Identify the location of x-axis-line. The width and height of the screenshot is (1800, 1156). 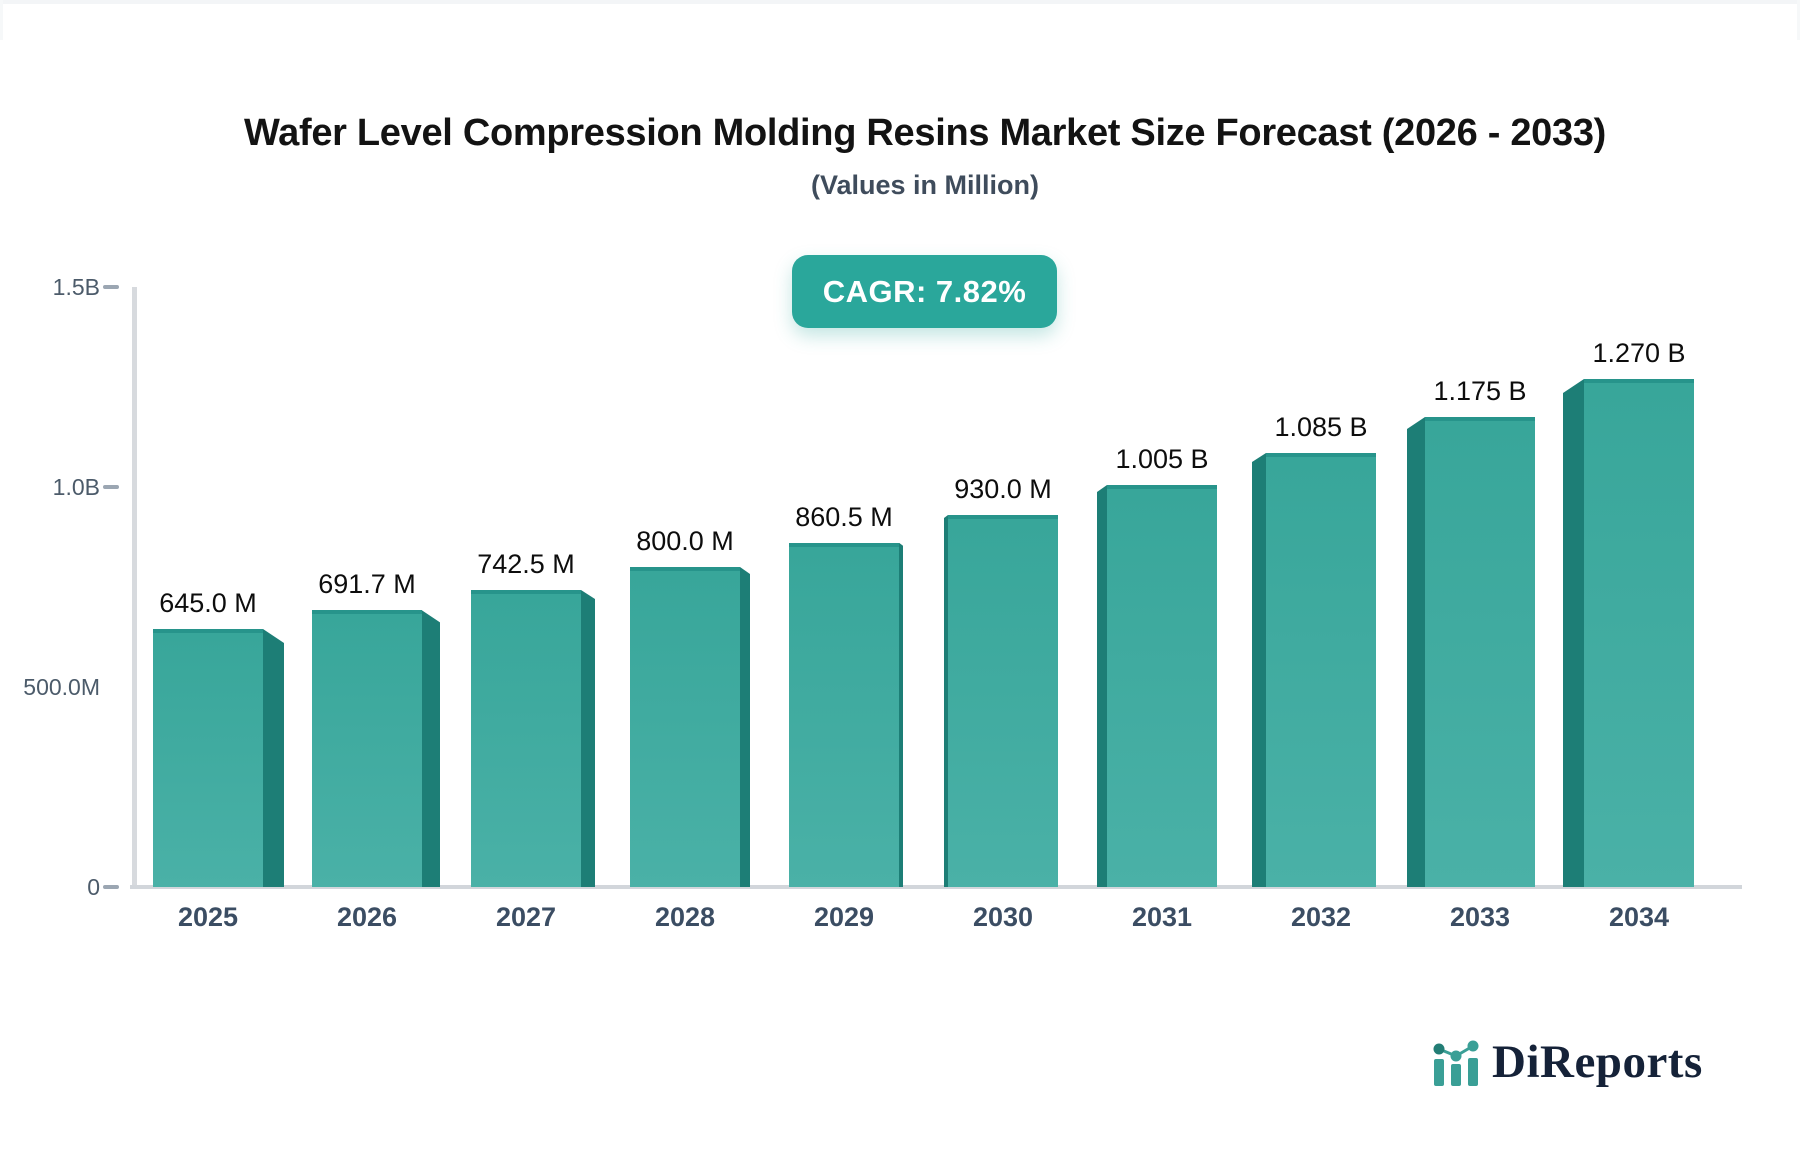
(936, 887).